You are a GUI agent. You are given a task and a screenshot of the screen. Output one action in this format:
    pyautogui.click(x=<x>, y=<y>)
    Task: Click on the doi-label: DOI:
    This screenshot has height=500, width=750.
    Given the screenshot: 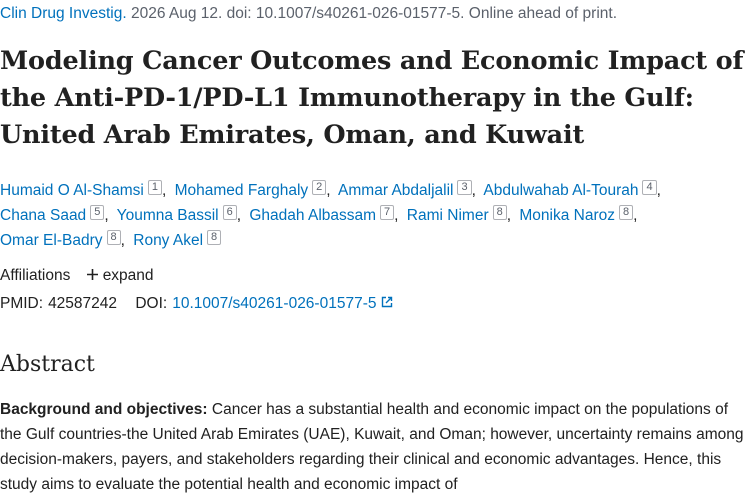 What is the action you would take?
    pyautogui.click(x=151, y=303)
    